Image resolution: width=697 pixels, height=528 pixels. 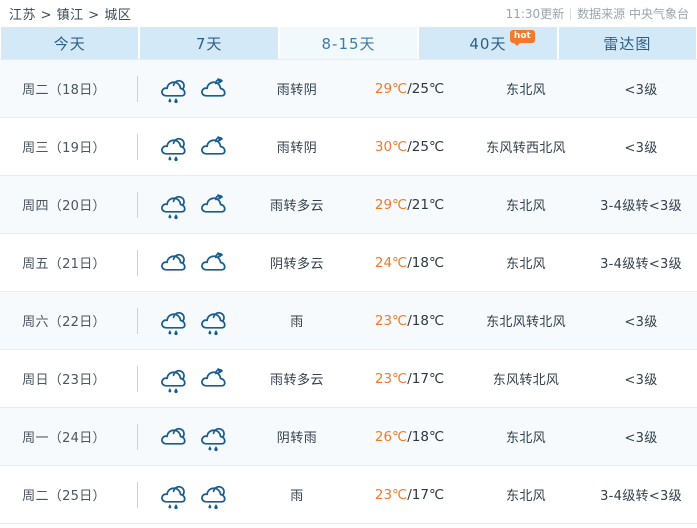 What do you see at coordinates (296, 264) in the screenshot?
I see `weather-description: 阴转多云` at bounding box center [296, 264].